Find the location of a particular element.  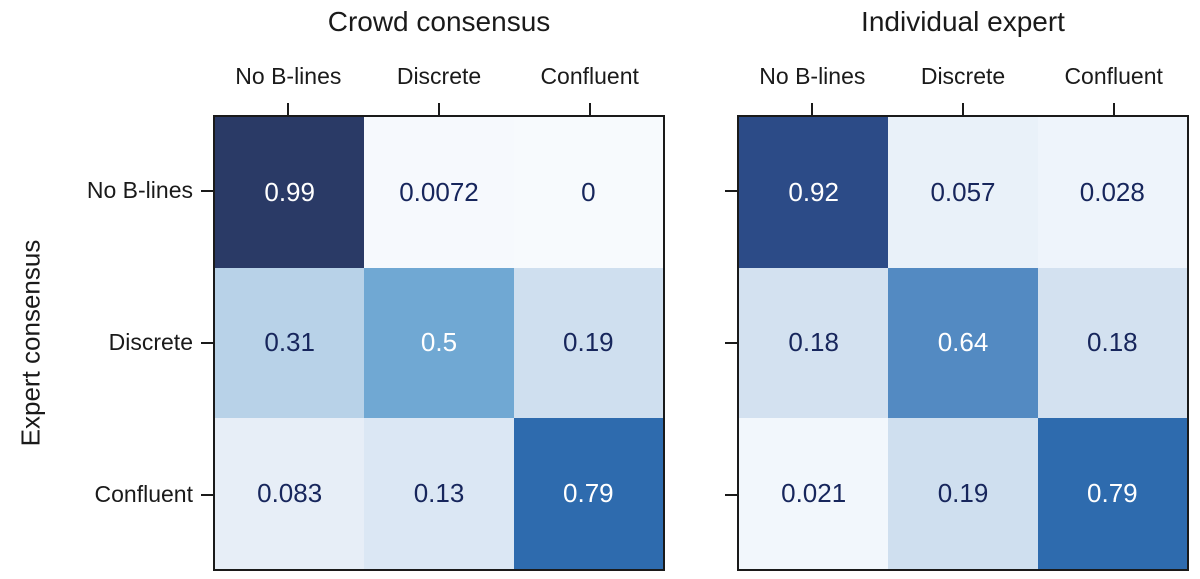

heatmap-cell: 0.057 is located at coordinates (963, 192).